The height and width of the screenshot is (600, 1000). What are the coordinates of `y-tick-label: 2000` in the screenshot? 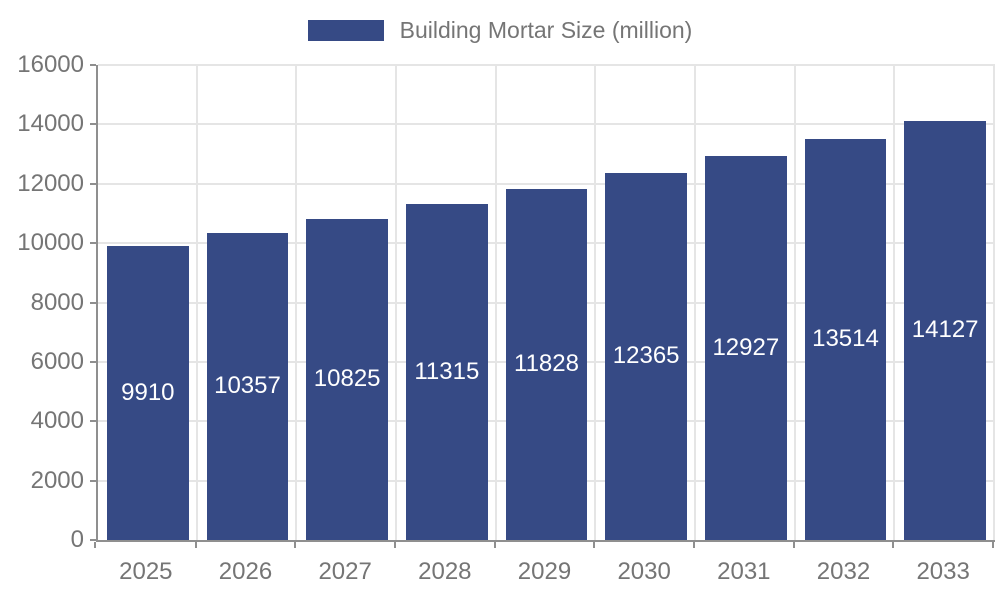 It's located at (57, 480).